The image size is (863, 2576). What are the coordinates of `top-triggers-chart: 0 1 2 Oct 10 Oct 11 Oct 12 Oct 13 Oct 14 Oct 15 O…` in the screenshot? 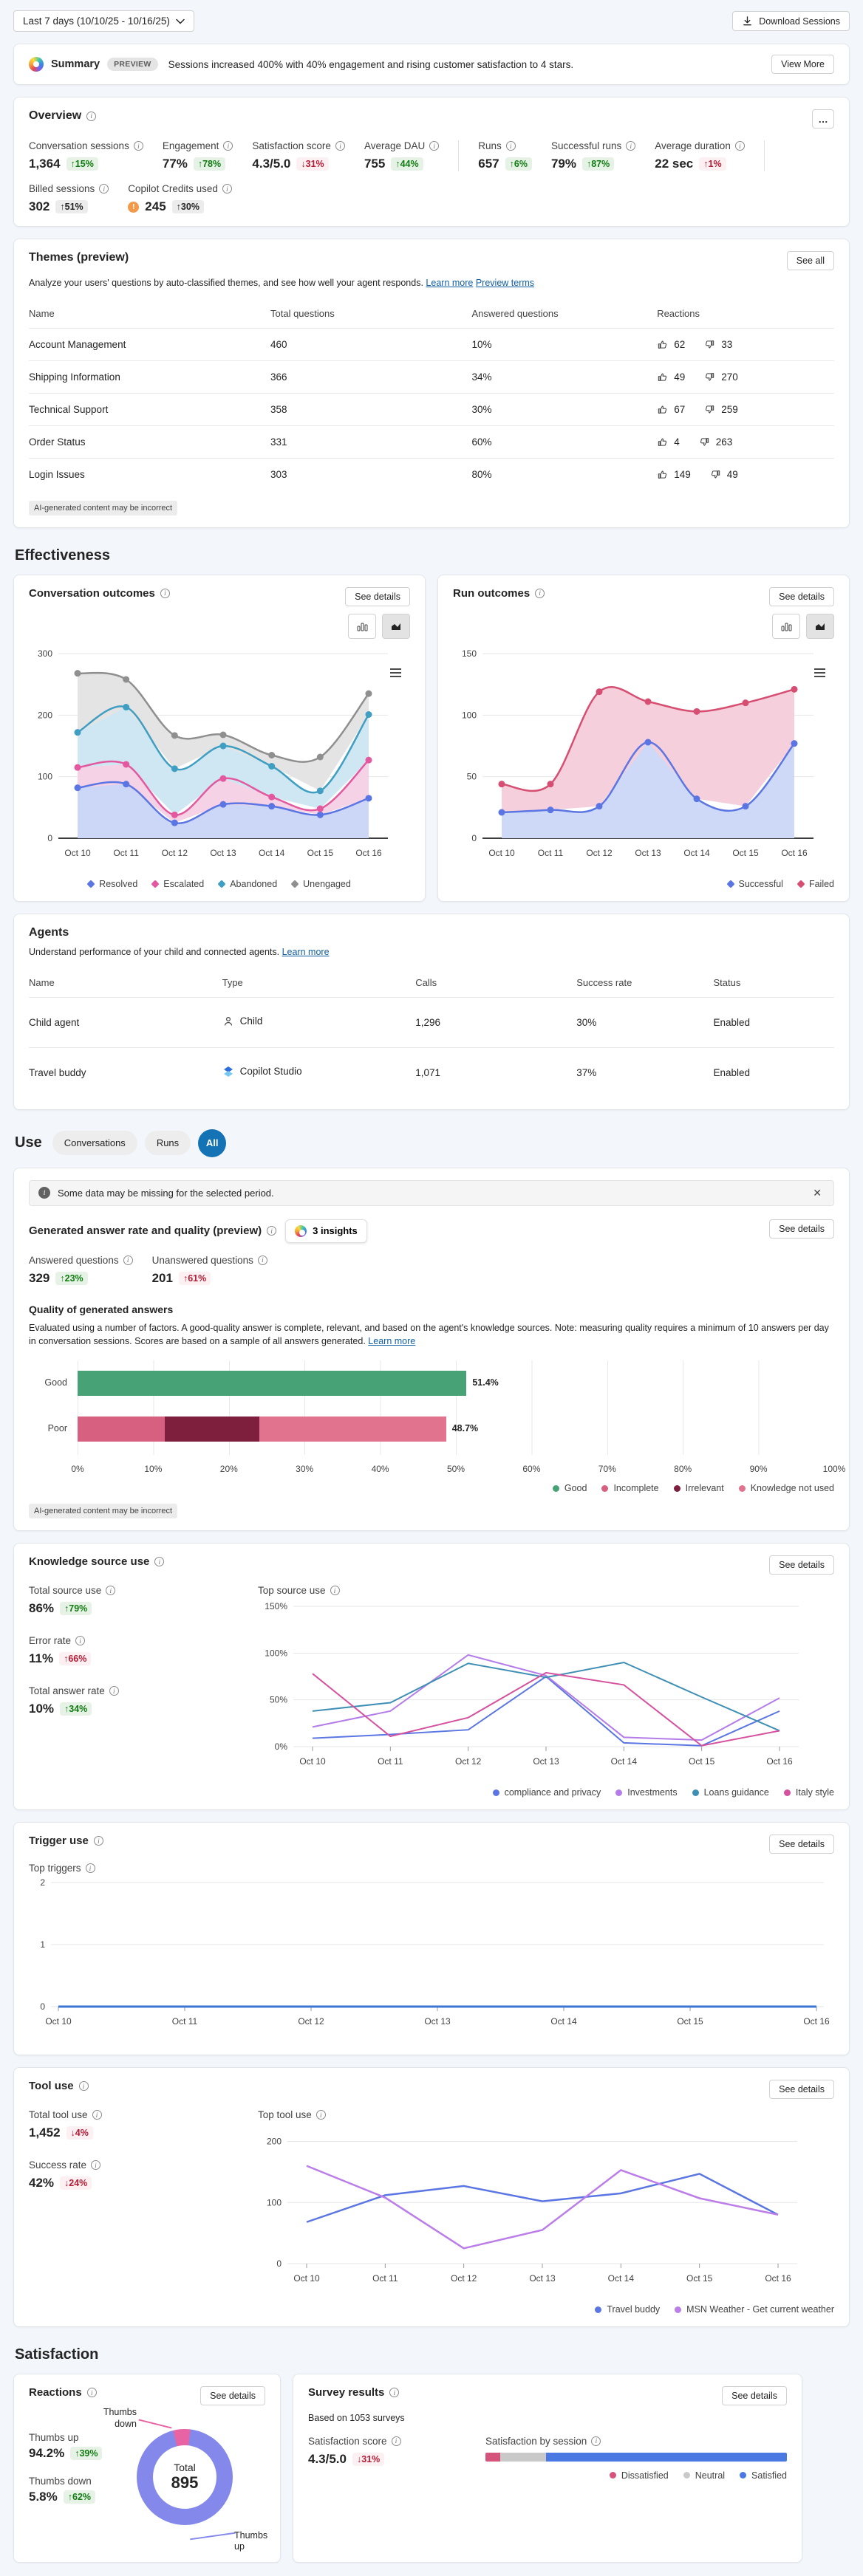 It's located at (431, 1958).